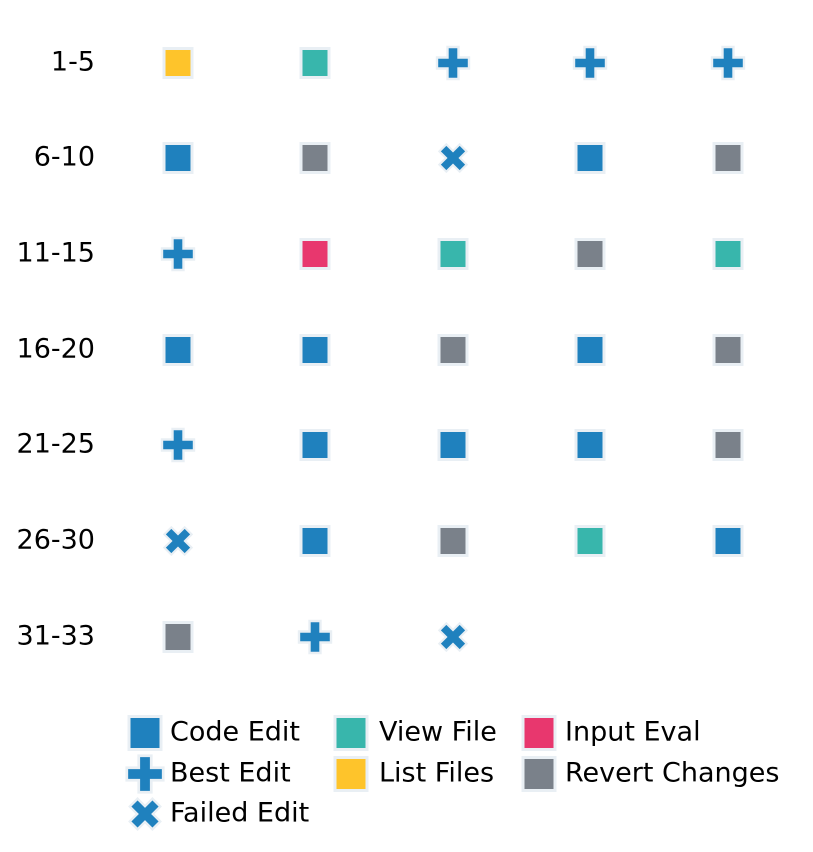 Image resolution: width=813 pixels, height=852 pixels. What do you see at coordinates (55, 540) in the screenshot?
I see `row-label-26-30: 26-30` at bounding box center [55, 540].